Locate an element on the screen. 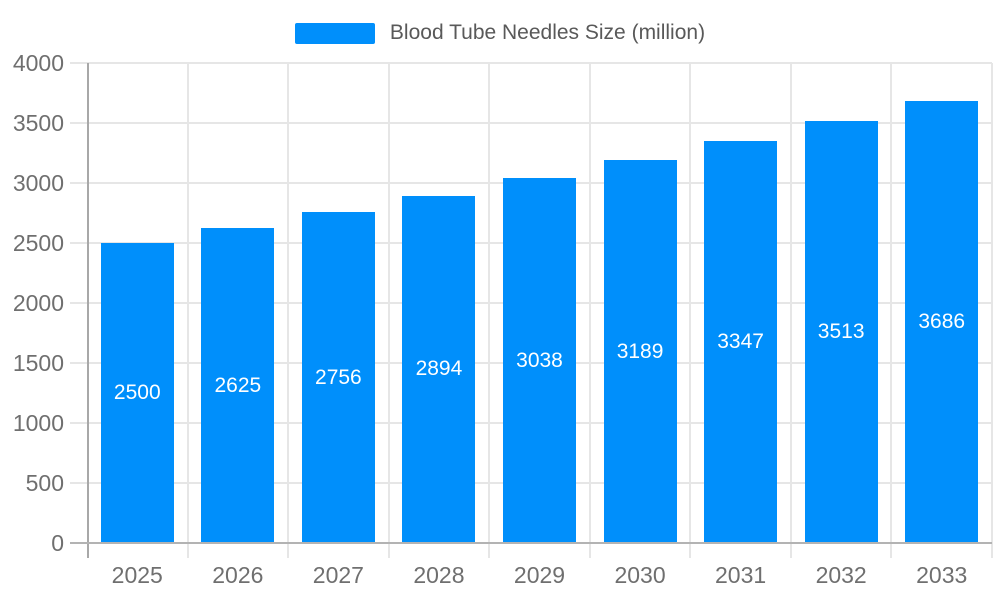 This screenshot has height=600, width=1000. bar-value-label: 3189 is located at coordinates (640, 351).